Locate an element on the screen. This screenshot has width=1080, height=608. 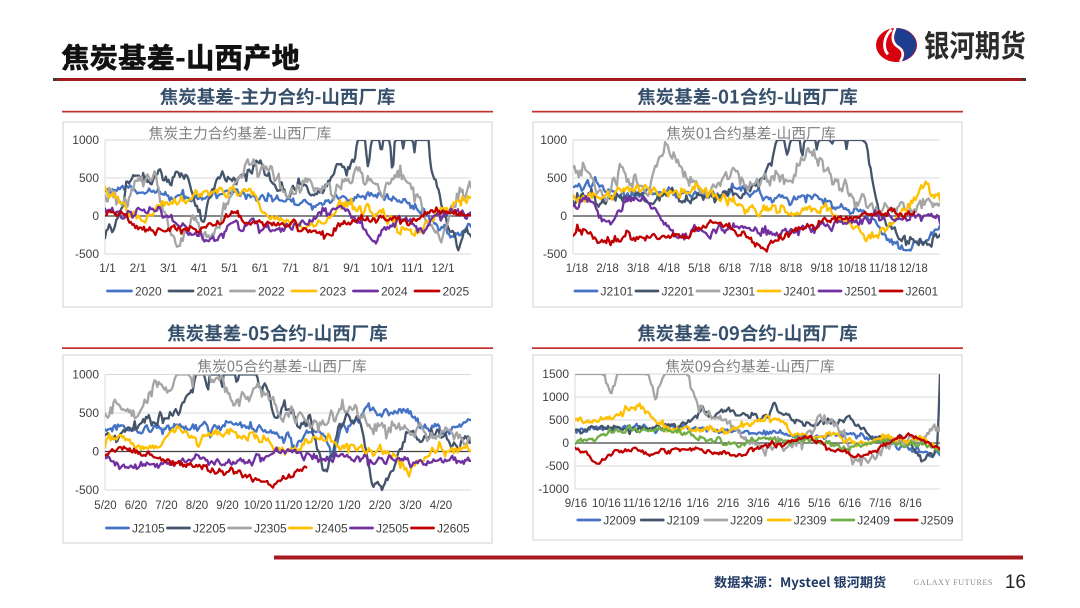
svg-text: 11/20 is located at coordinates (289, 506).